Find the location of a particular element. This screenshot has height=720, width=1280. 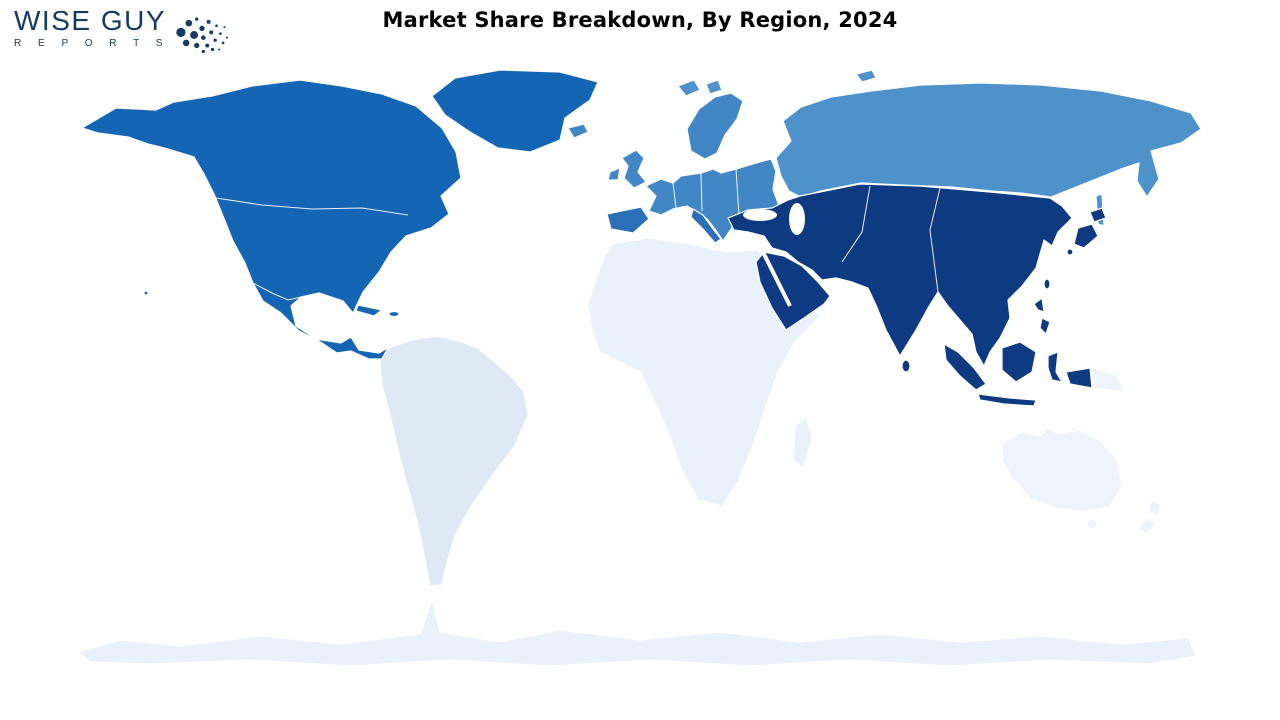

chart-title: Market Share Breakdown, By Region, 2024 is located at coordinates (640, 20).